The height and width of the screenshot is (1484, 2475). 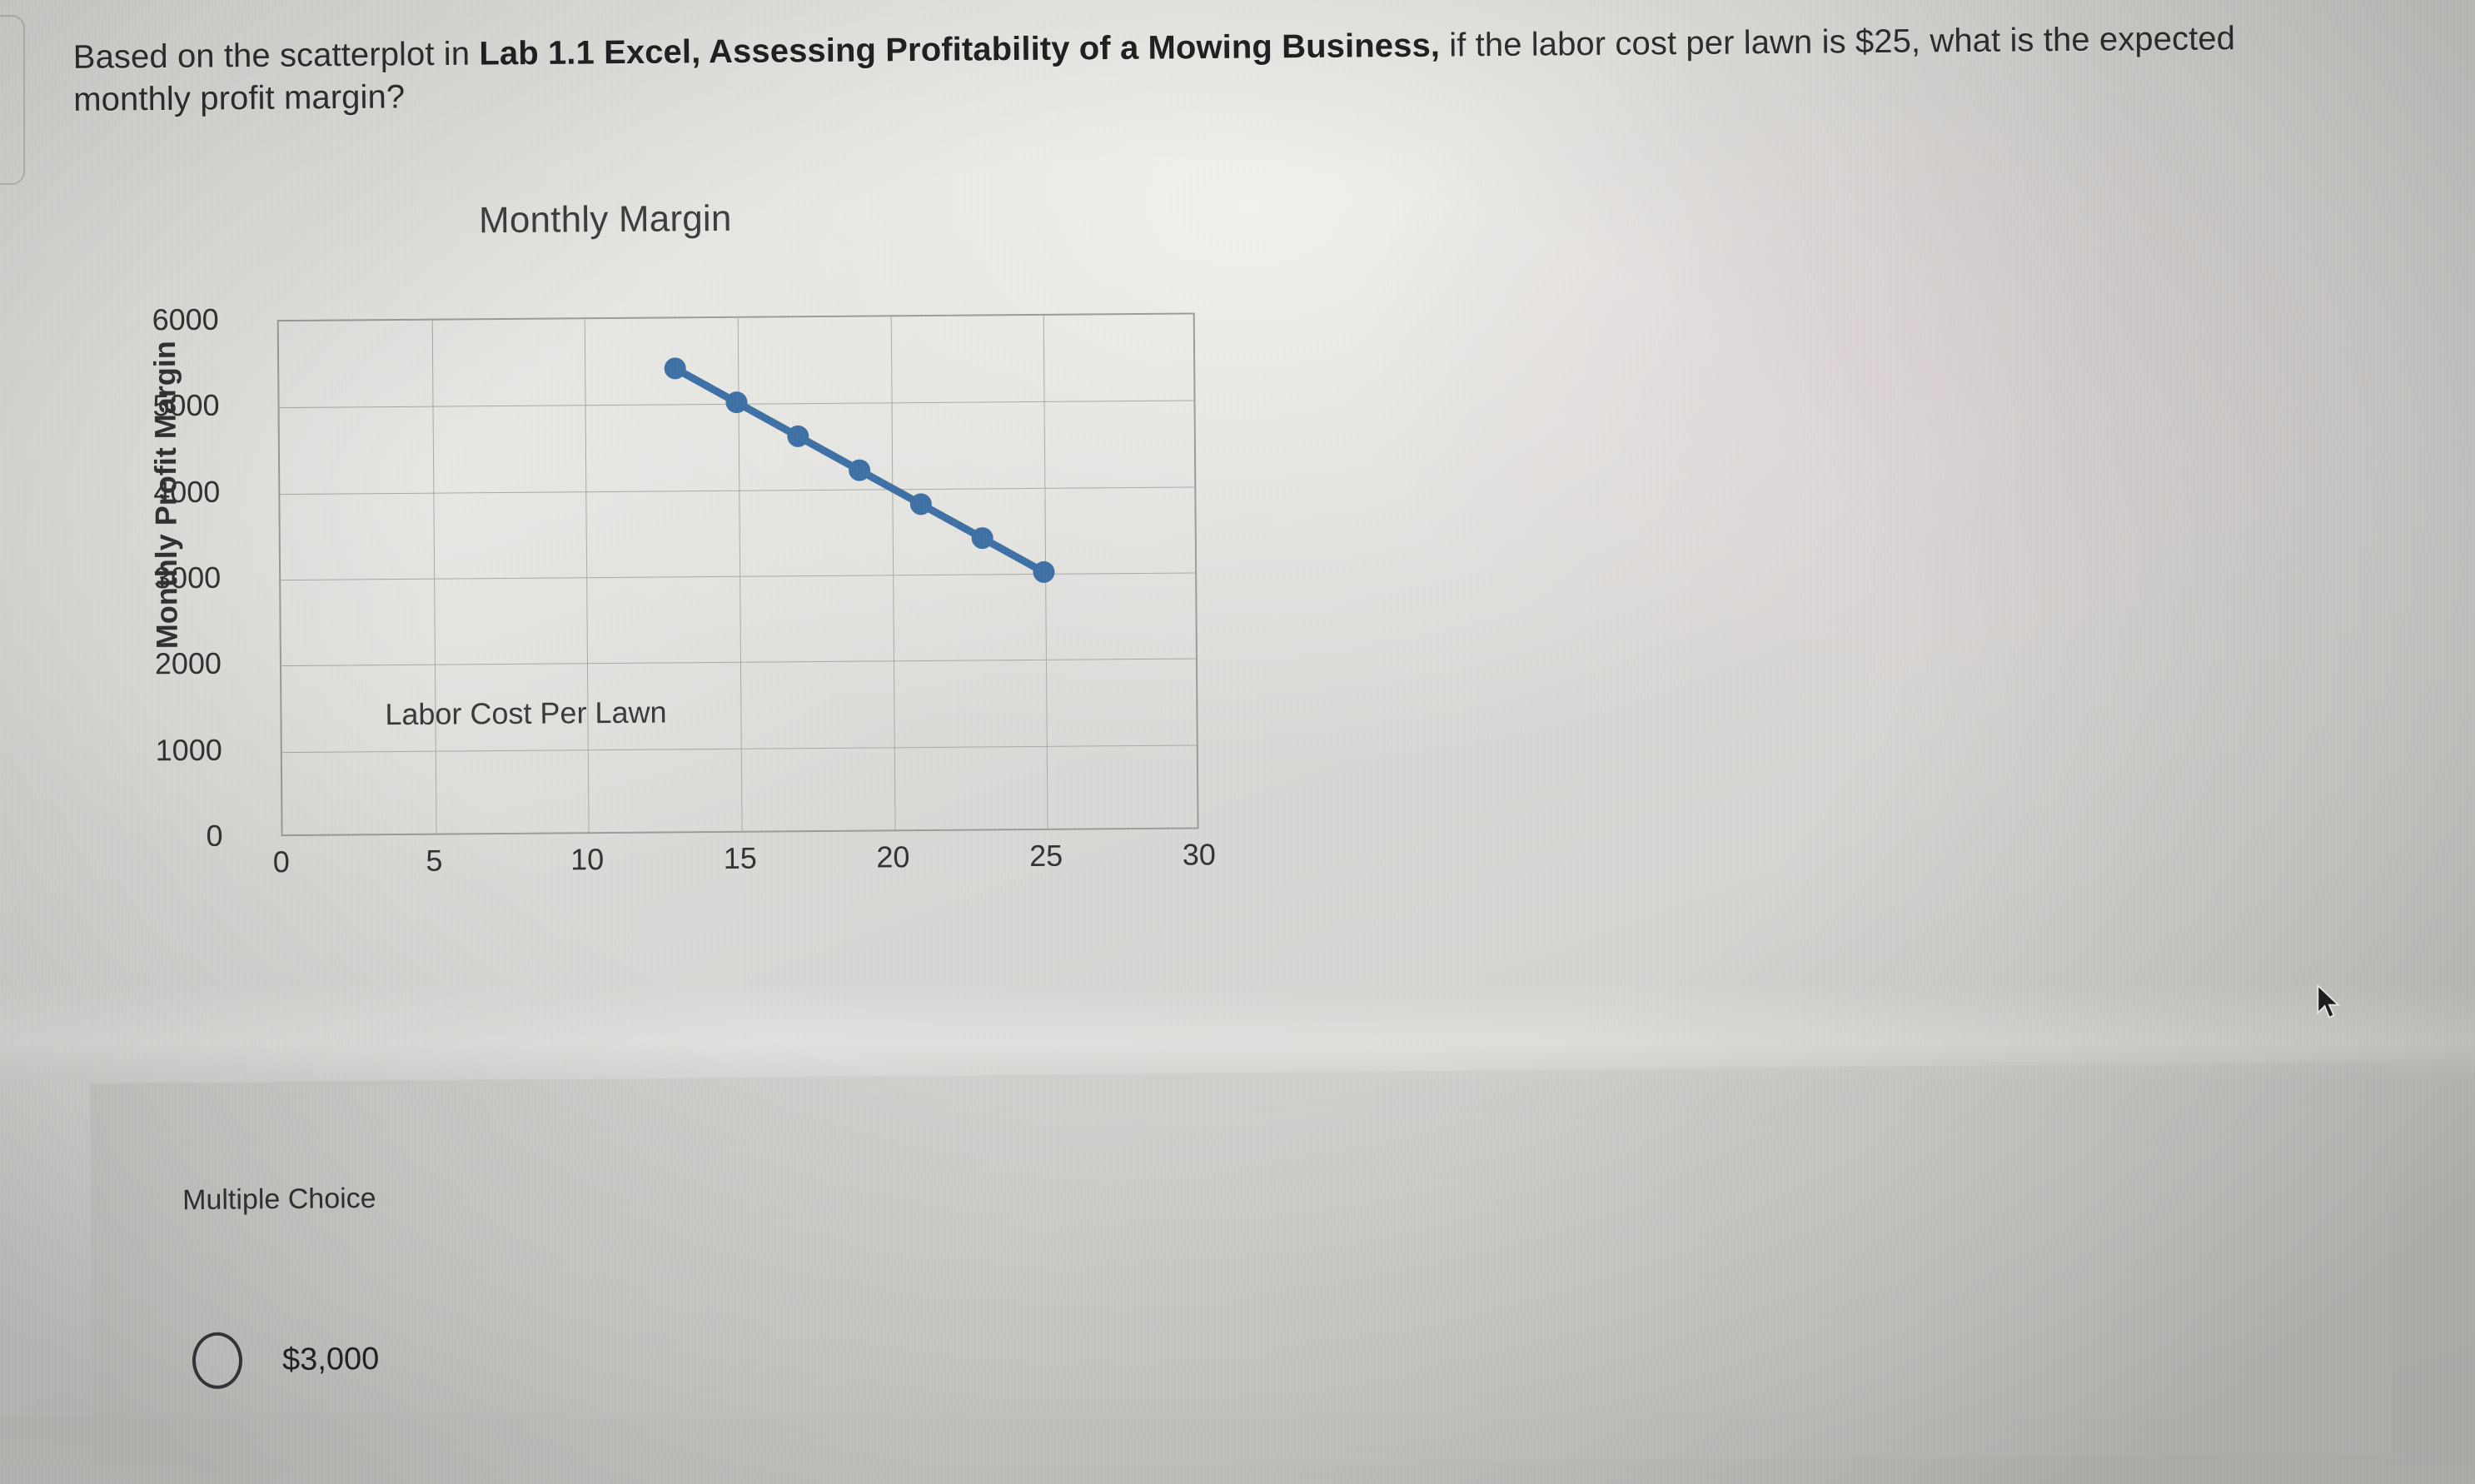 I want to click on question-prefix: Based on the scatterplot in, so click(x=276, y=55).